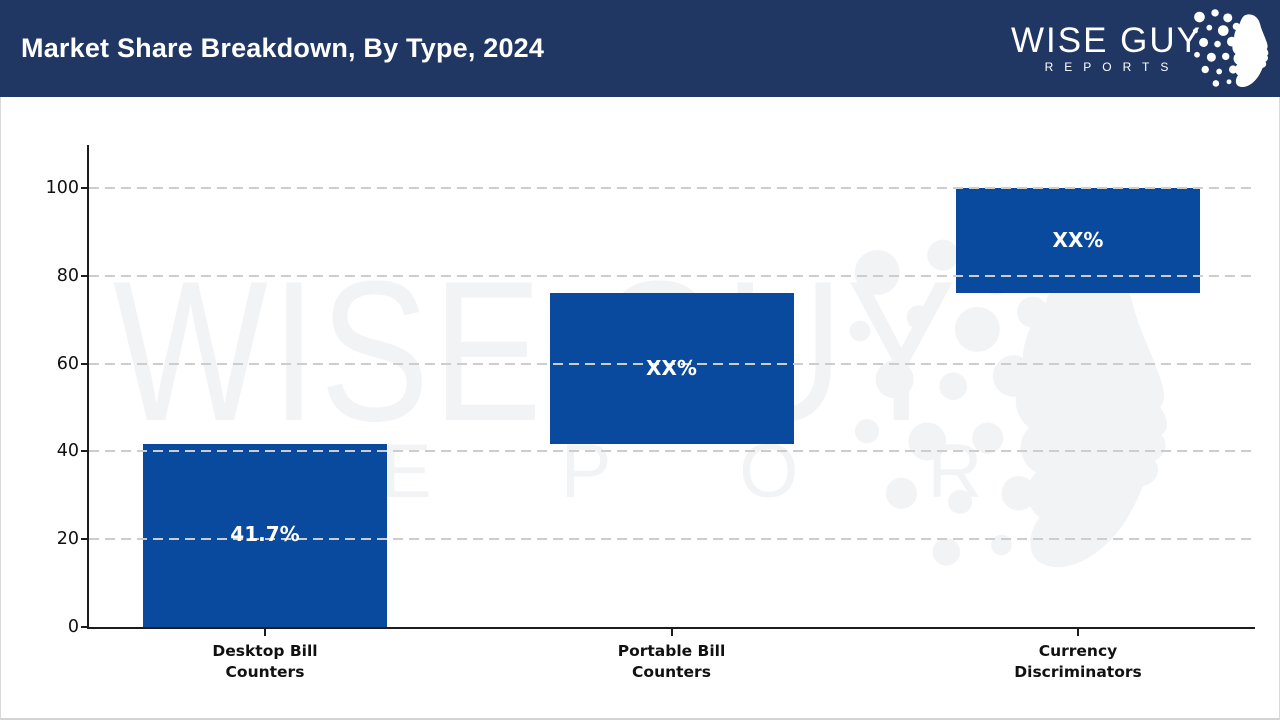  I want to click on x-category-label: Portable Bill Counters, so click(672, 661).